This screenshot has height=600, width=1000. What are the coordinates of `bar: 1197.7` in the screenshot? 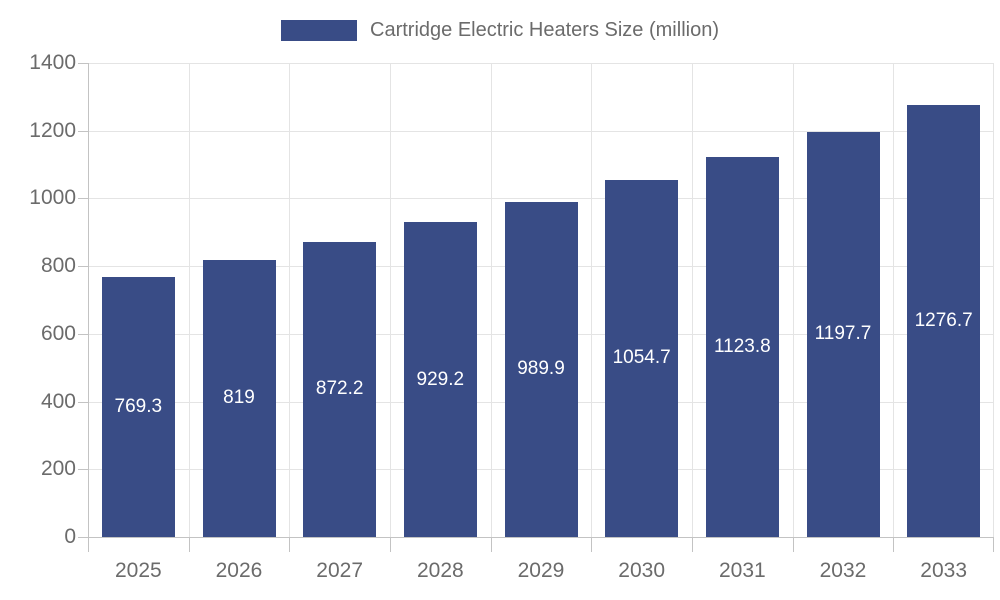 It's located at (843, 334).